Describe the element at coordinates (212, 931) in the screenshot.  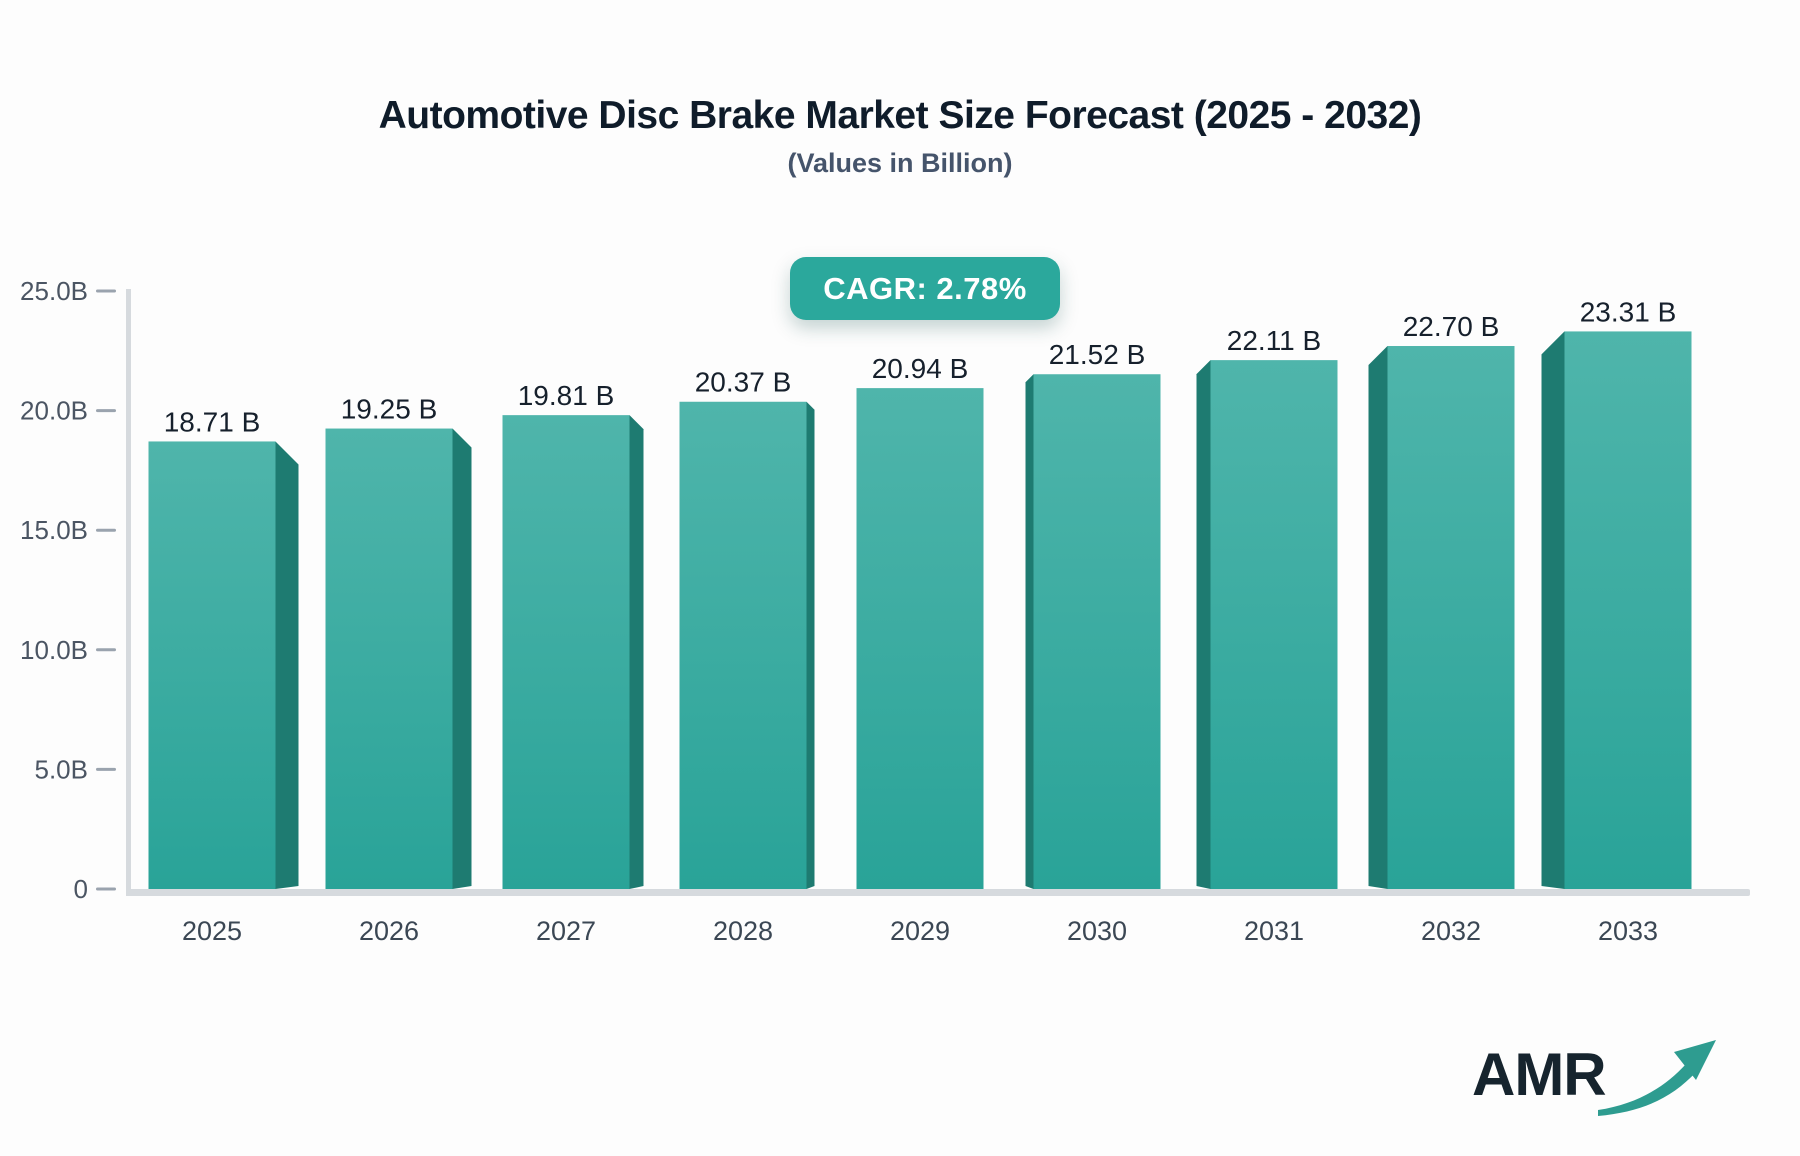
I see `x-tick-label-2025: 2025` at that location.